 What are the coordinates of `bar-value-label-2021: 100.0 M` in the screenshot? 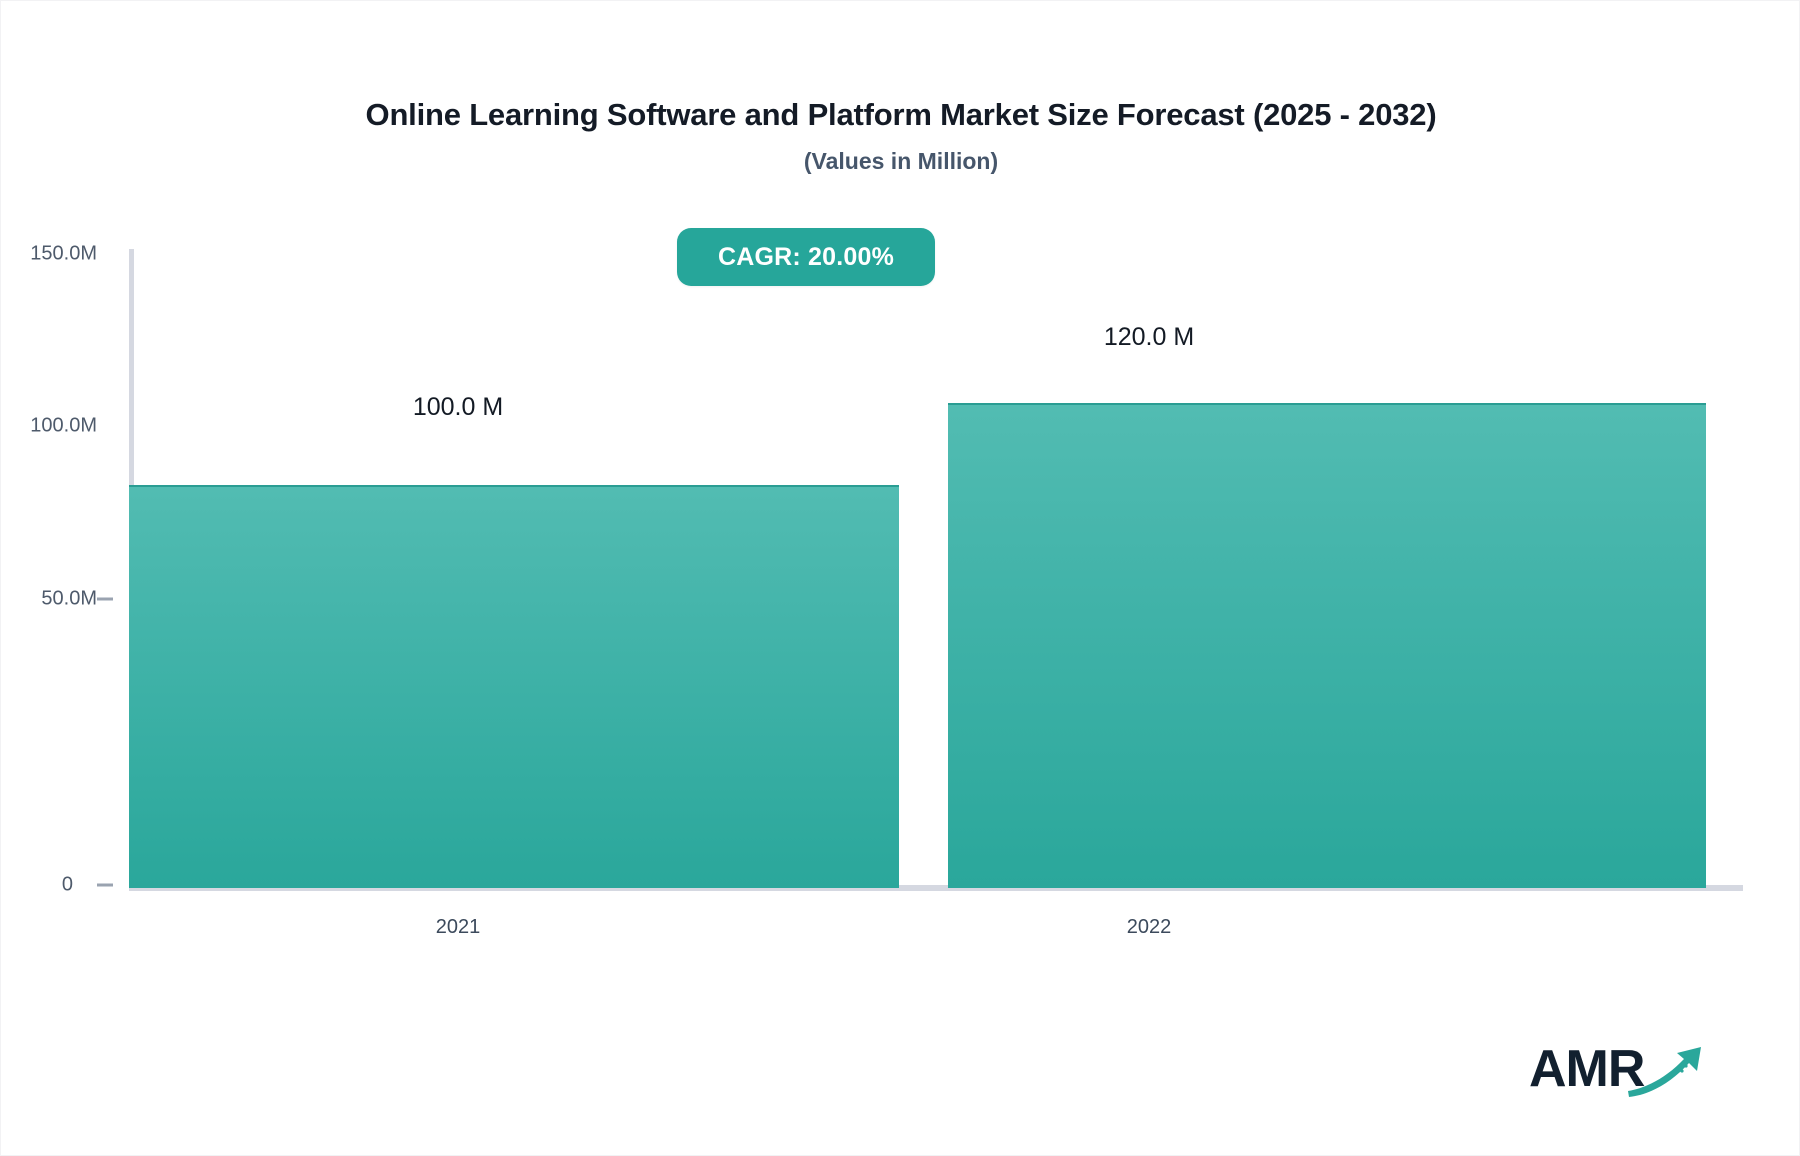 It's located at (458, 407).